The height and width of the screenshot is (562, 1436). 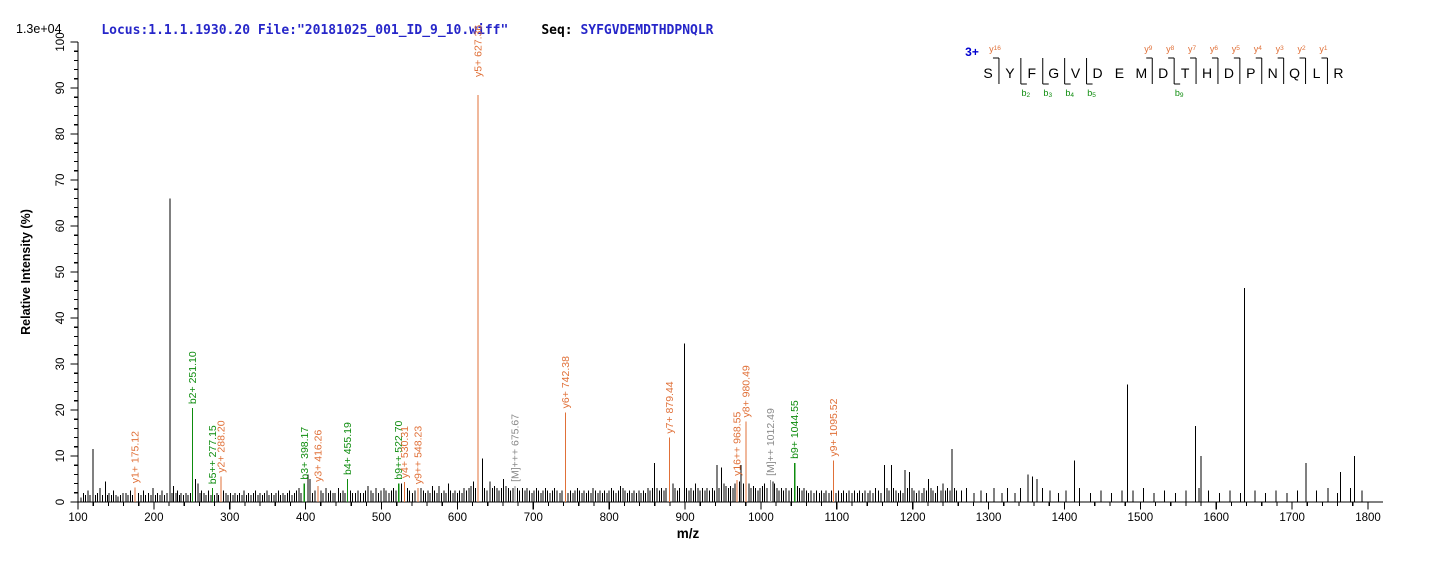 I want to click on y-ion-subscript: 1, so click(x=1326, y=48).